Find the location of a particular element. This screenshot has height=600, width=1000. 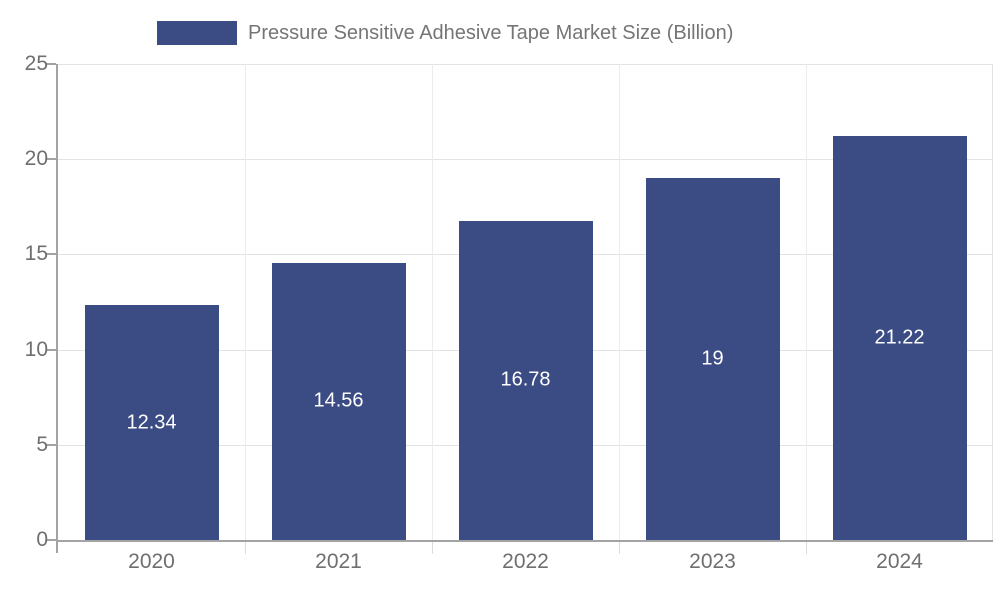

x-tick-label: 2023 is located at coordinates (712, 561).